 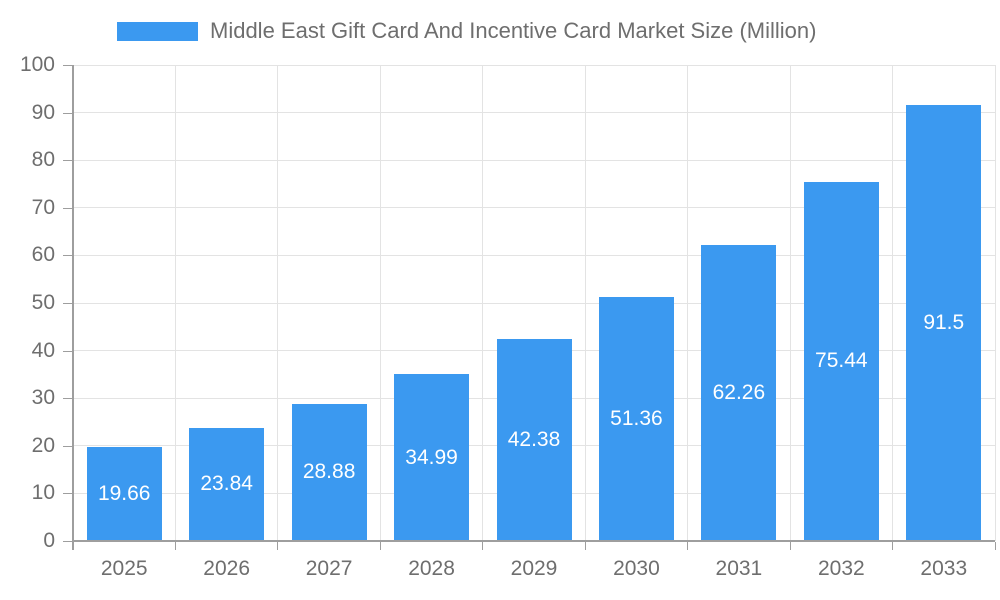 I want to click on bar-value-label: 34.99, so click(x=431, y=457).